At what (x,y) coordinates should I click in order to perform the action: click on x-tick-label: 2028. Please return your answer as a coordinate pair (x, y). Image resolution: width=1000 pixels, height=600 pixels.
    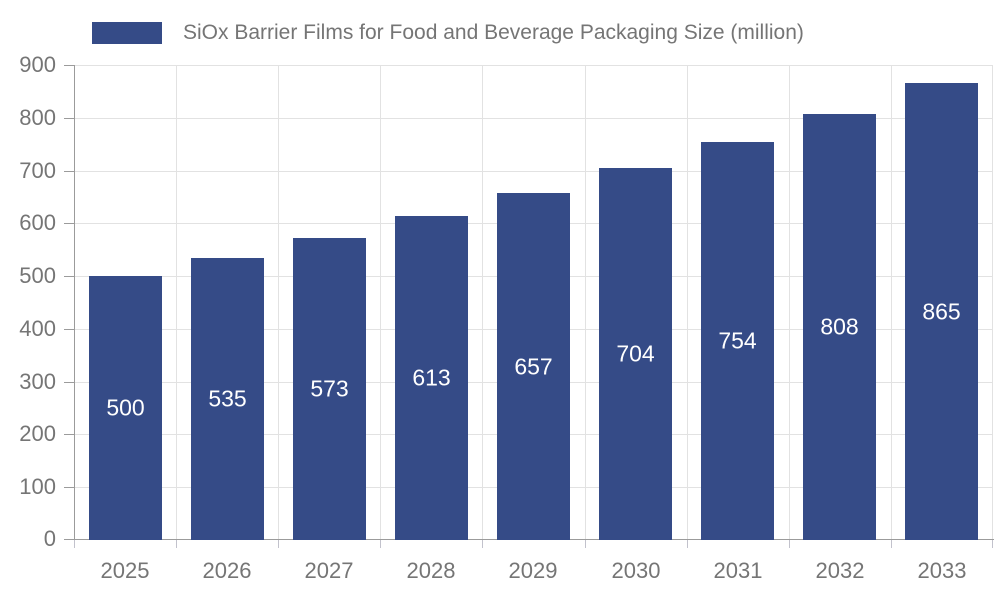
    Looking at the image, I should click on (431, 570).